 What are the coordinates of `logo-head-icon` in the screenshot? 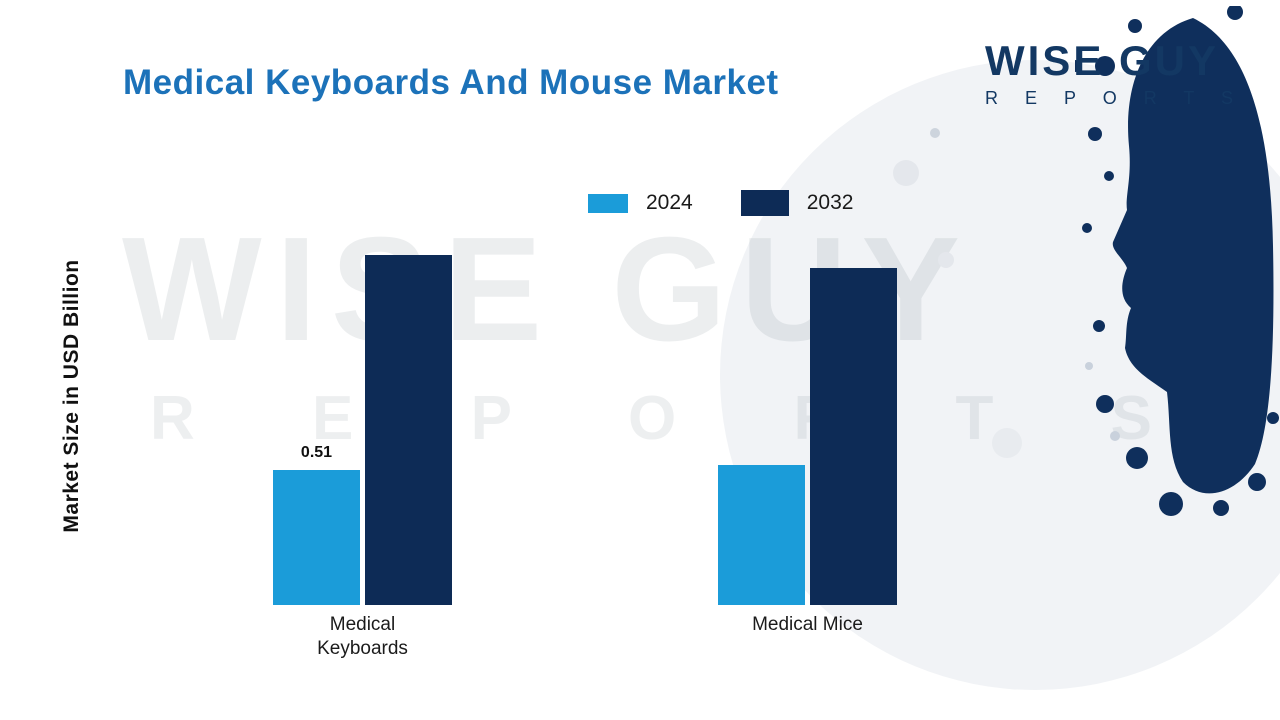 It's located at (1177, 261).